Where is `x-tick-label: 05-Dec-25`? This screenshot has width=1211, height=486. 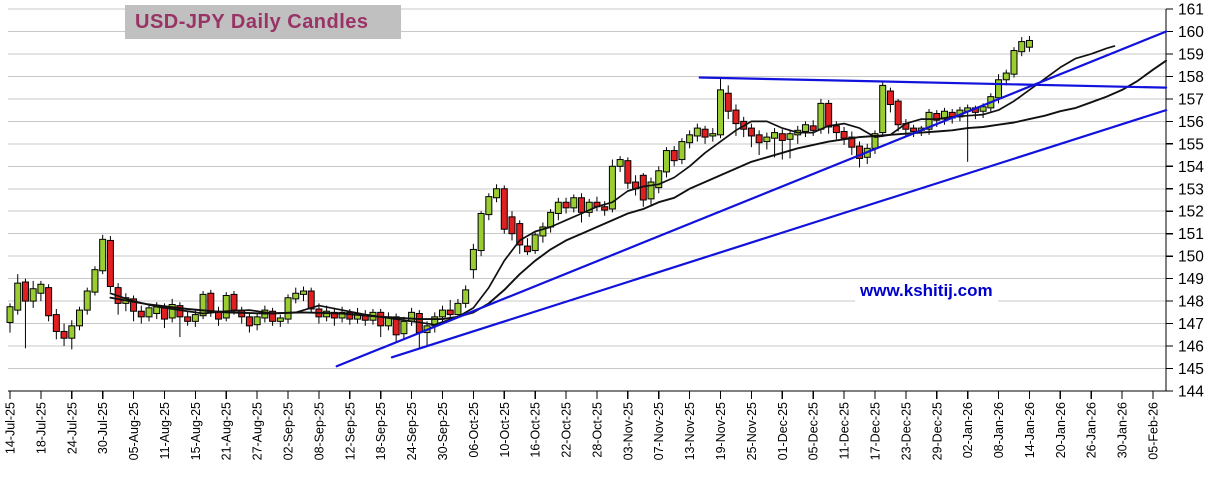
x-tick-label: 05-Dec-25 is located at coordinates (814, 431).